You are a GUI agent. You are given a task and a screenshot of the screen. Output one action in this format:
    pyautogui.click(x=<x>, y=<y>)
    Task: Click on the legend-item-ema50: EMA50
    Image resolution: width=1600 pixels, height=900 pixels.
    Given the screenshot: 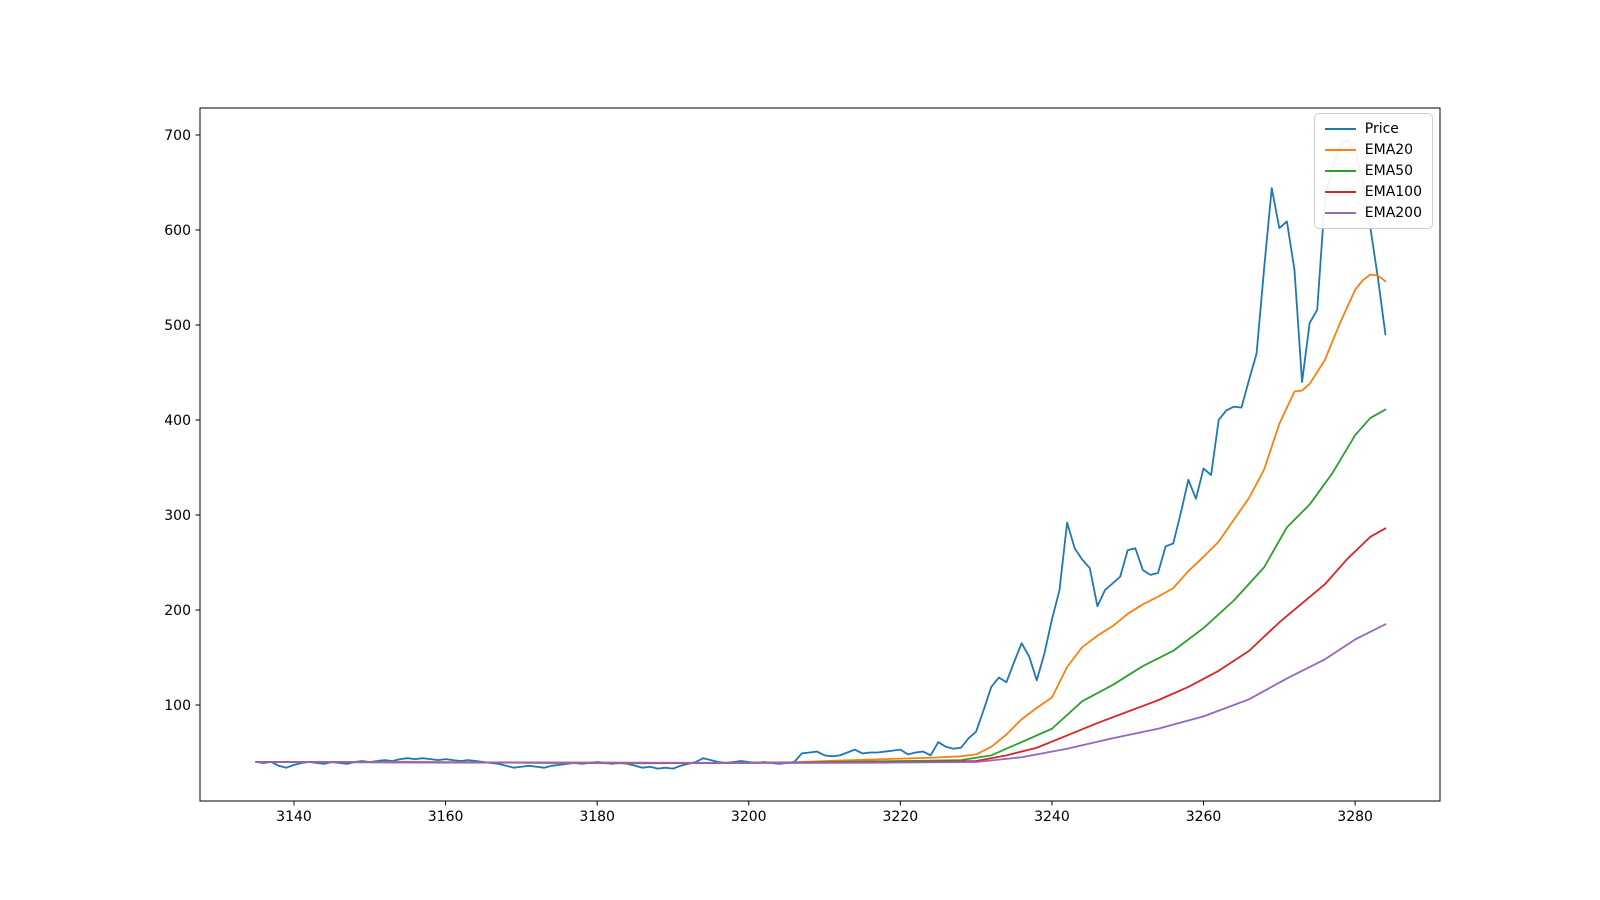 What is the action you would take?
    pyautogui.click(x=1373, y=171)
    